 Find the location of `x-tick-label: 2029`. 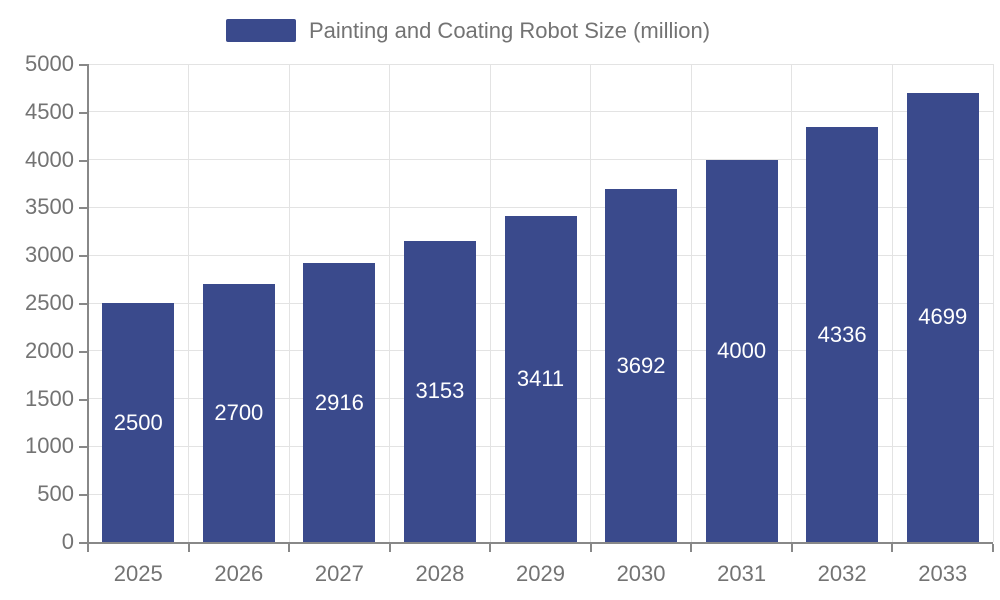

x-tick-label: 2029 is located at coordinates (540, 573).